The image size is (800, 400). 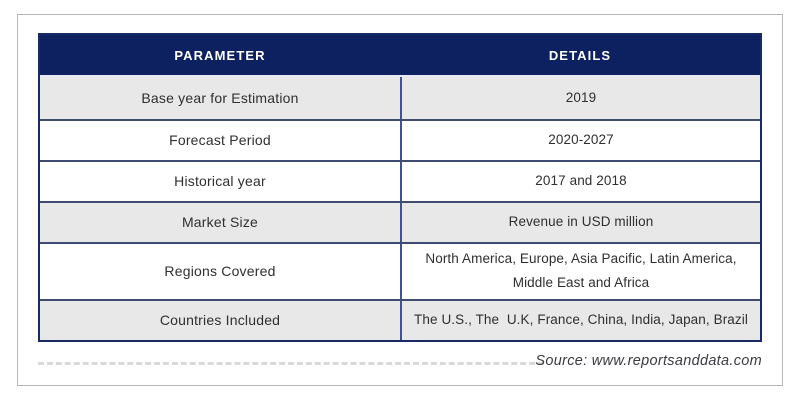 I want to click on details-value: 2017 and 2018, so click(x=581, y=181).